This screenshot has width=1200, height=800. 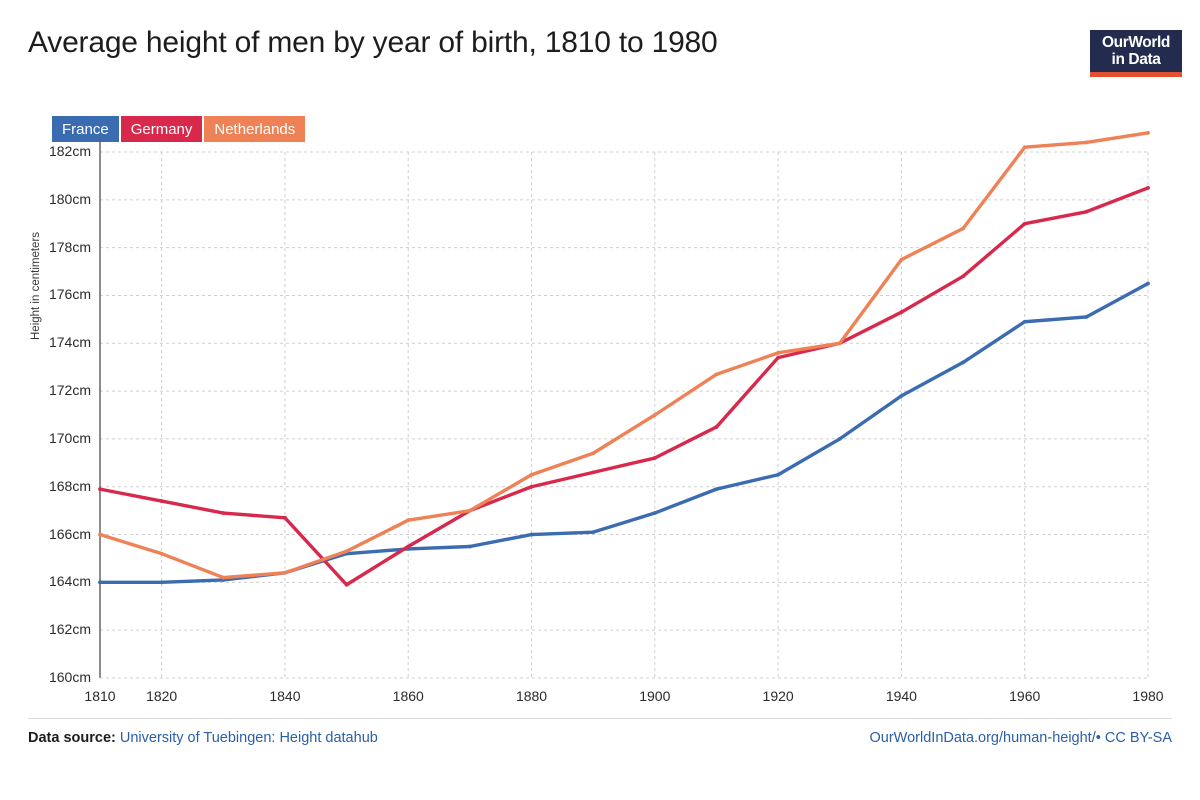 I want to click on y-tick-label: 174cm, so click(x=69, y=342).